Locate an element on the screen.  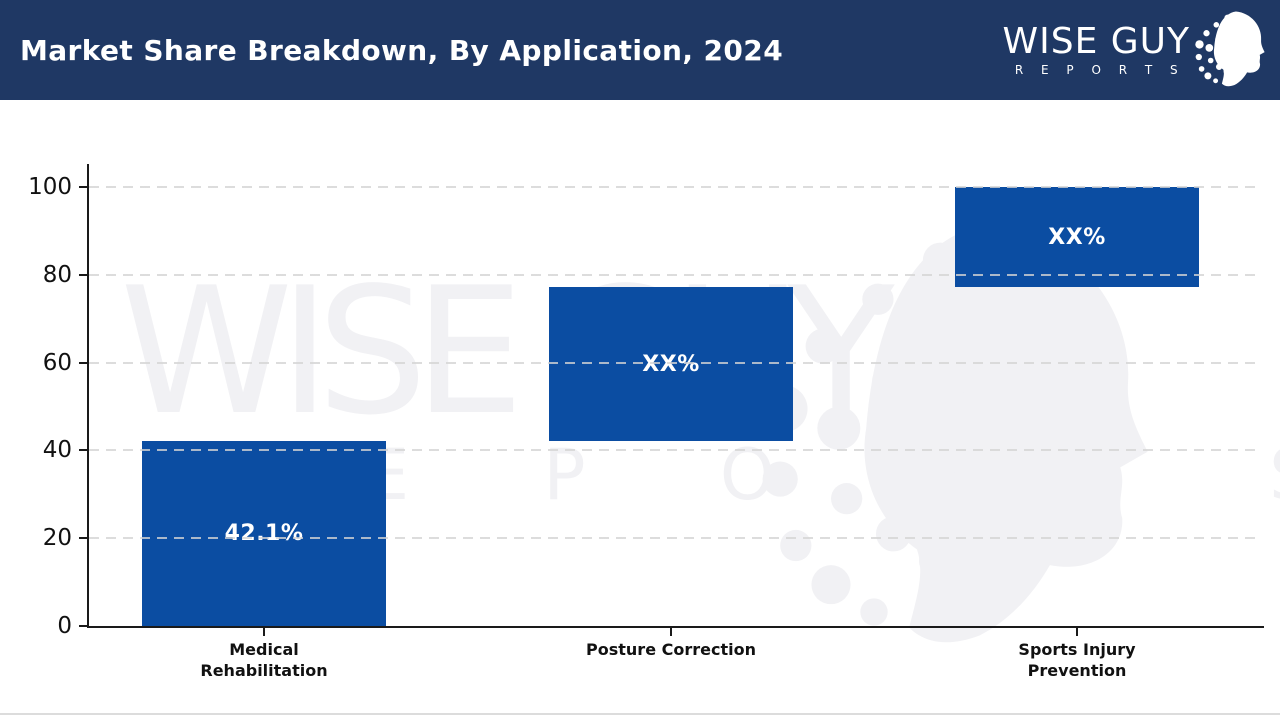
category-label: Posture Correction is located at coordinates (671, 649).